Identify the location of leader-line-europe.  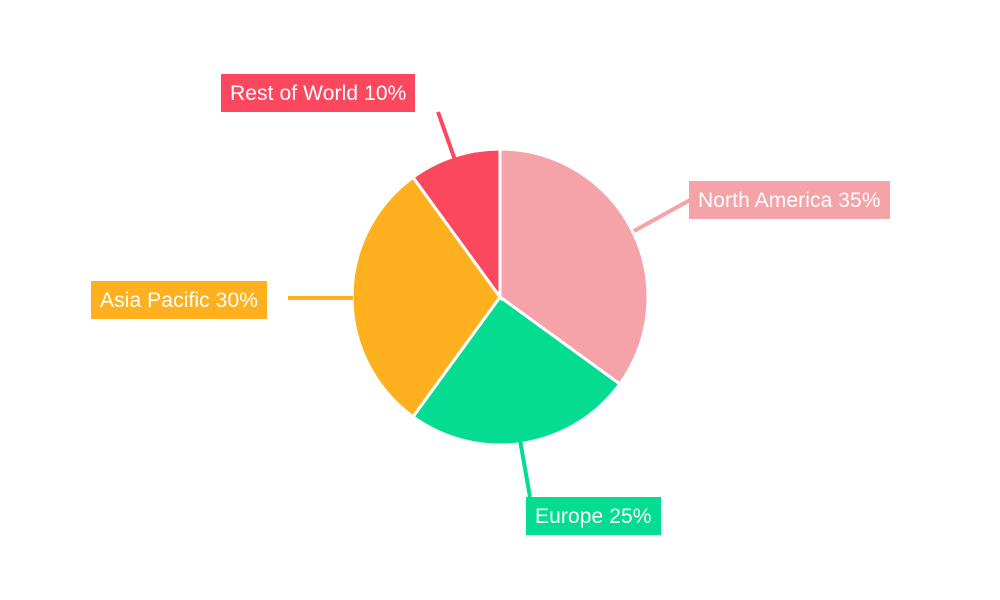
(525, 468).